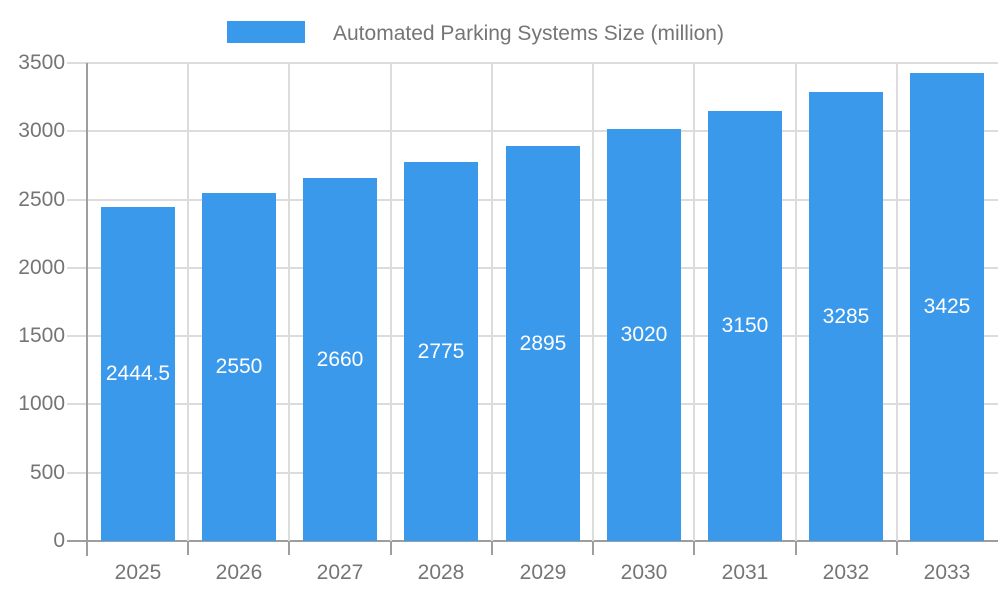  Describe the element at coordinates (846, 572) in the screenshot. I see `x-axis-label: 2032` at that location.